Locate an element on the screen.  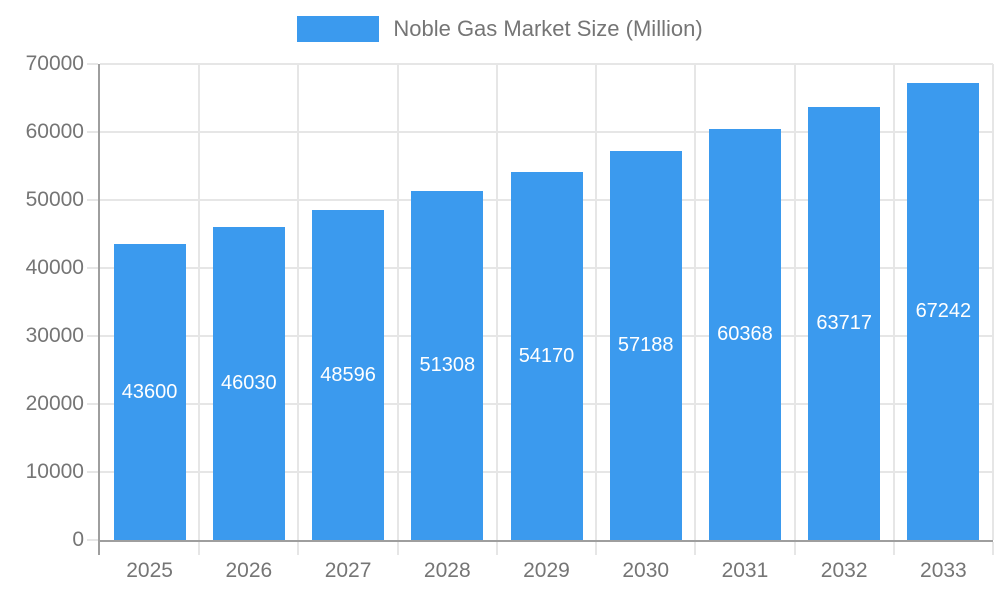
bar: 57188 is located at coordinates (645, 345).